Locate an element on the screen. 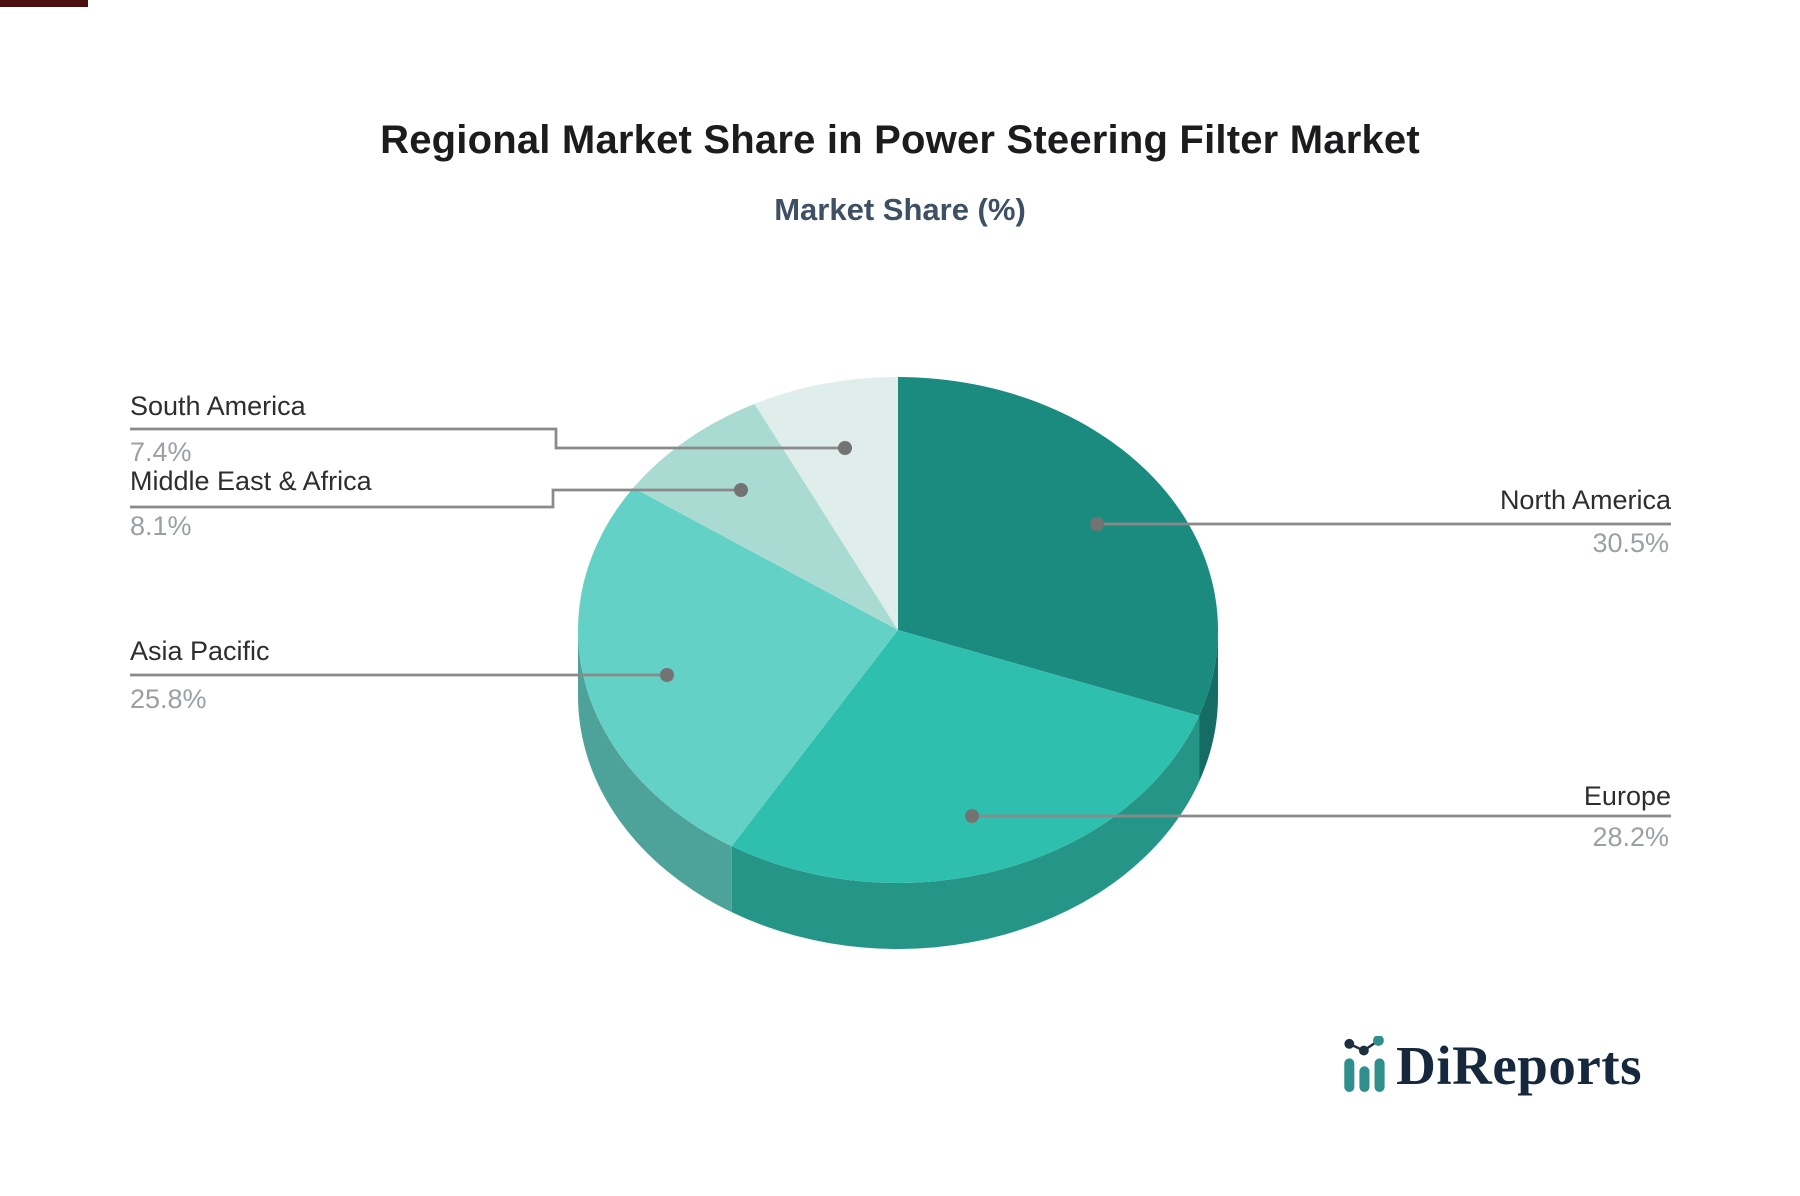  connector-dot-europe is located at coordinates (972, 816).